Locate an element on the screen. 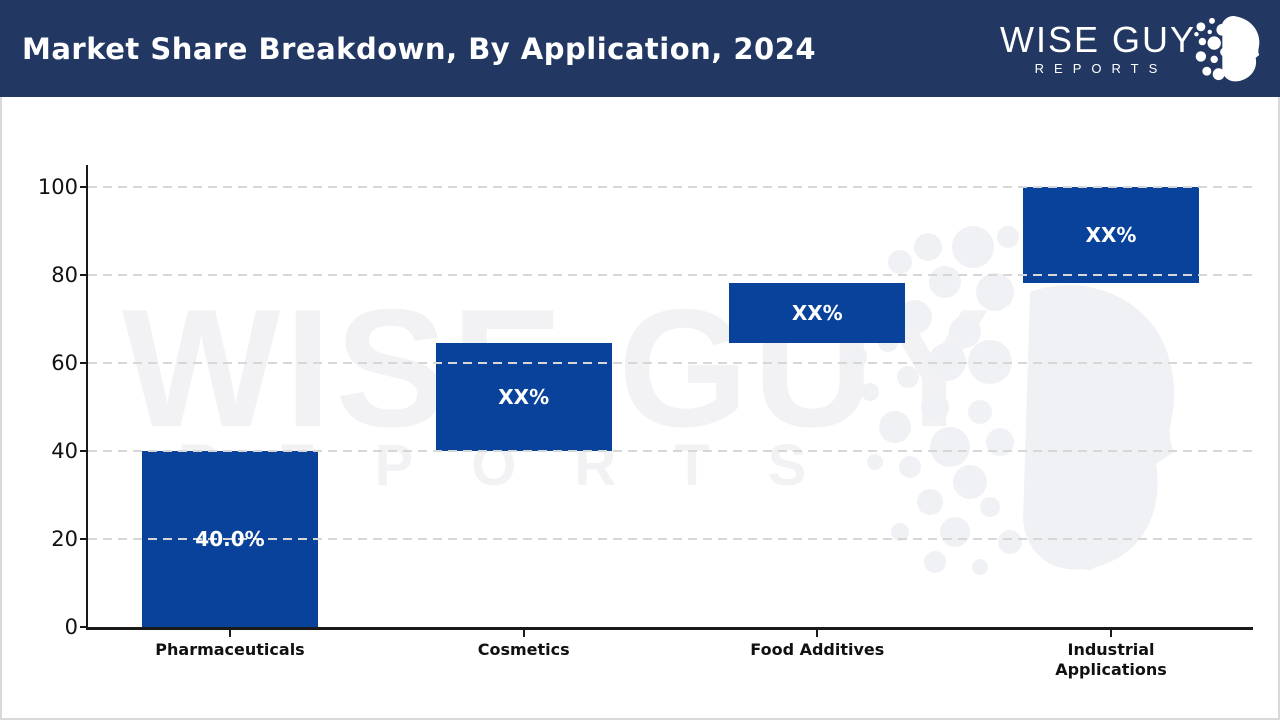 Image resolution: width=1280 pixels, height=720 pixels. dotted-face-icon is located at coordinates (1227, 48).